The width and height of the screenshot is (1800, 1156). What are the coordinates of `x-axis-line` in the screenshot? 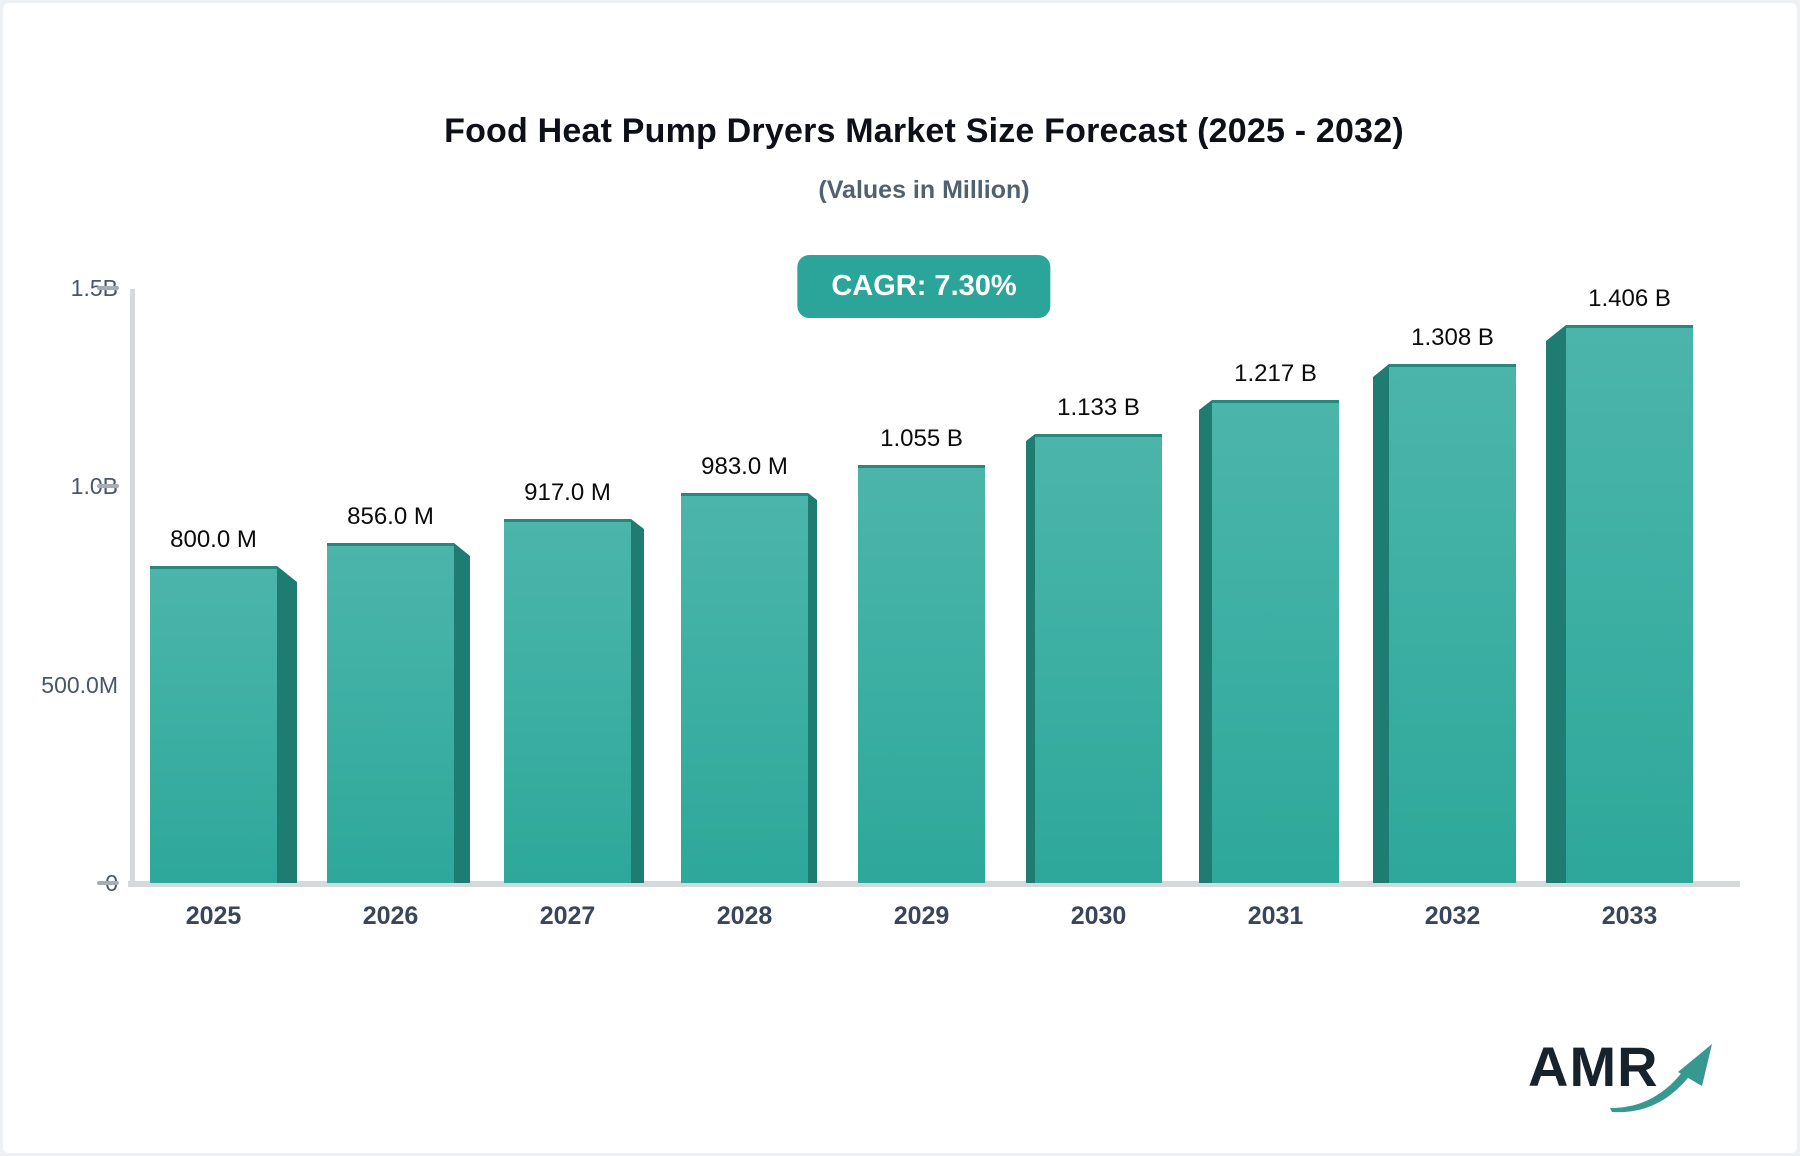 It's located at (934, 884).